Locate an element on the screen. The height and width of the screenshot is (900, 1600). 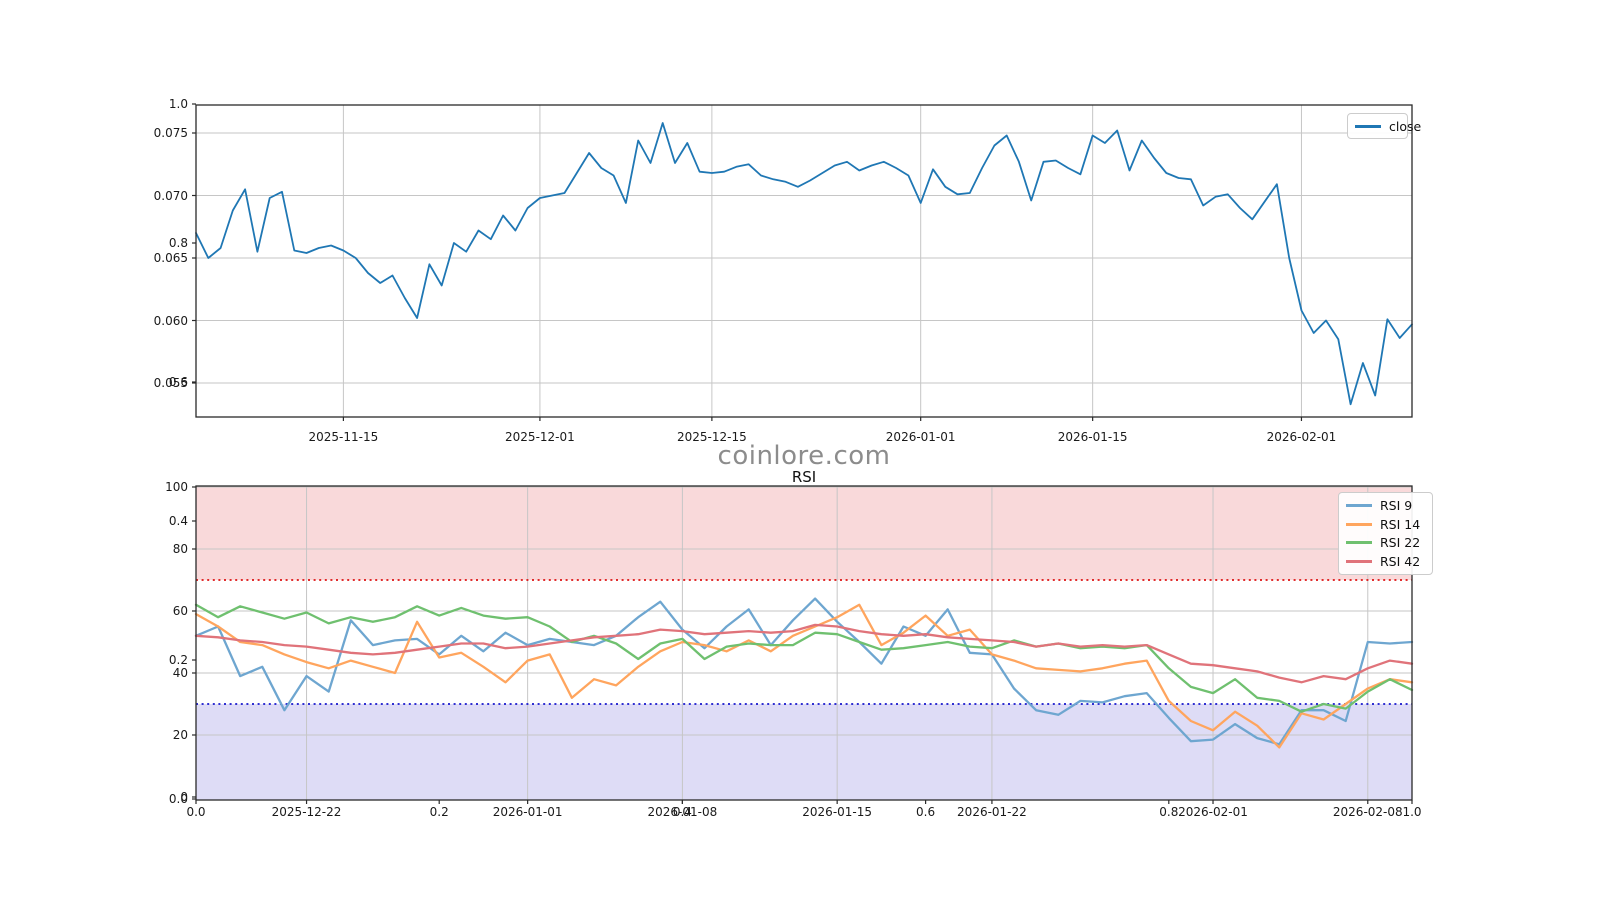
price-legend: close is located at coordinates (1384, 126).